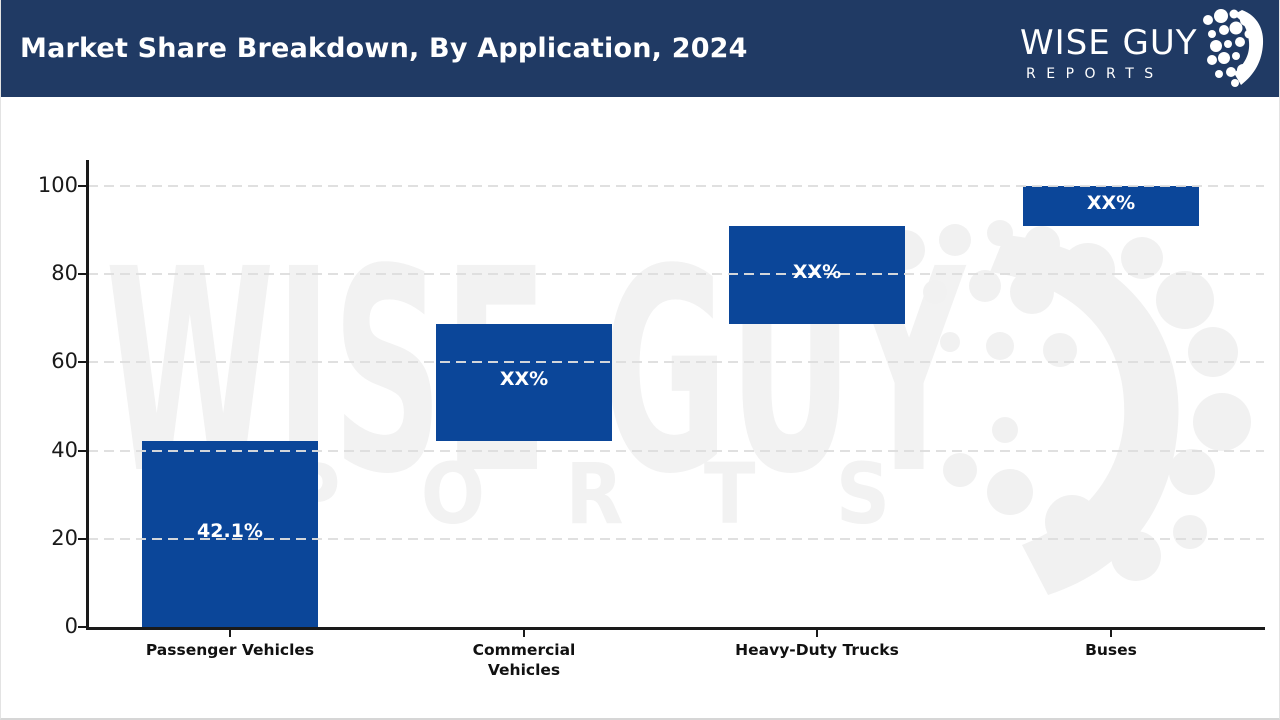 The height and width of the screenshot is (720, 1280). What do you see at coordinates (71, 626) in the screenshot?
I see `y-axis-tick-label: 0` at bounding box center [71, 626].